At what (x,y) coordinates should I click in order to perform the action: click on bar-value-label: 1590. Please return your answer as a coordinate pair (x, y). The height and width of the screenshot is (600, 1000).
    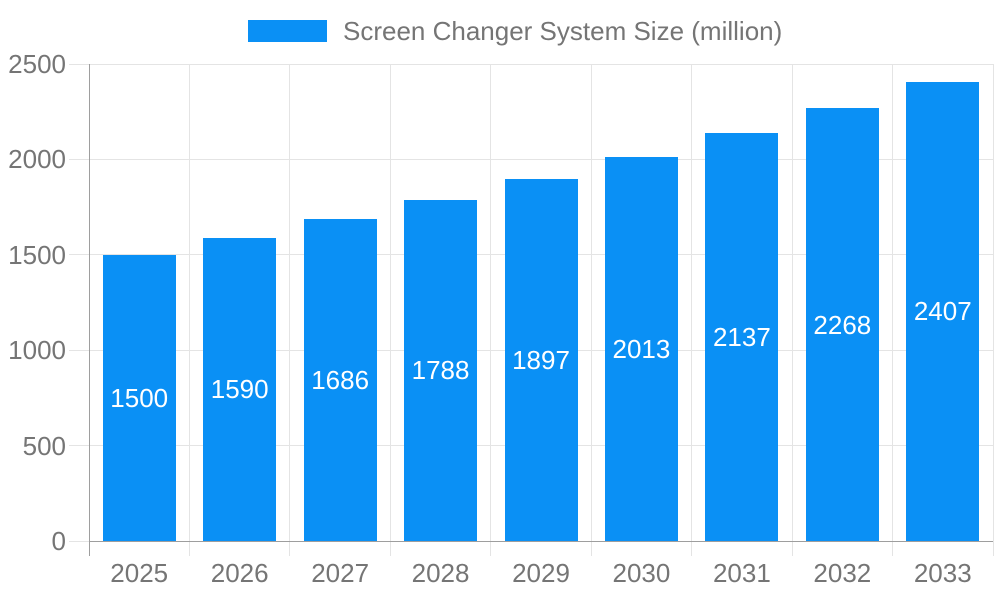
    Looking at the image, I should click on (239, 389).